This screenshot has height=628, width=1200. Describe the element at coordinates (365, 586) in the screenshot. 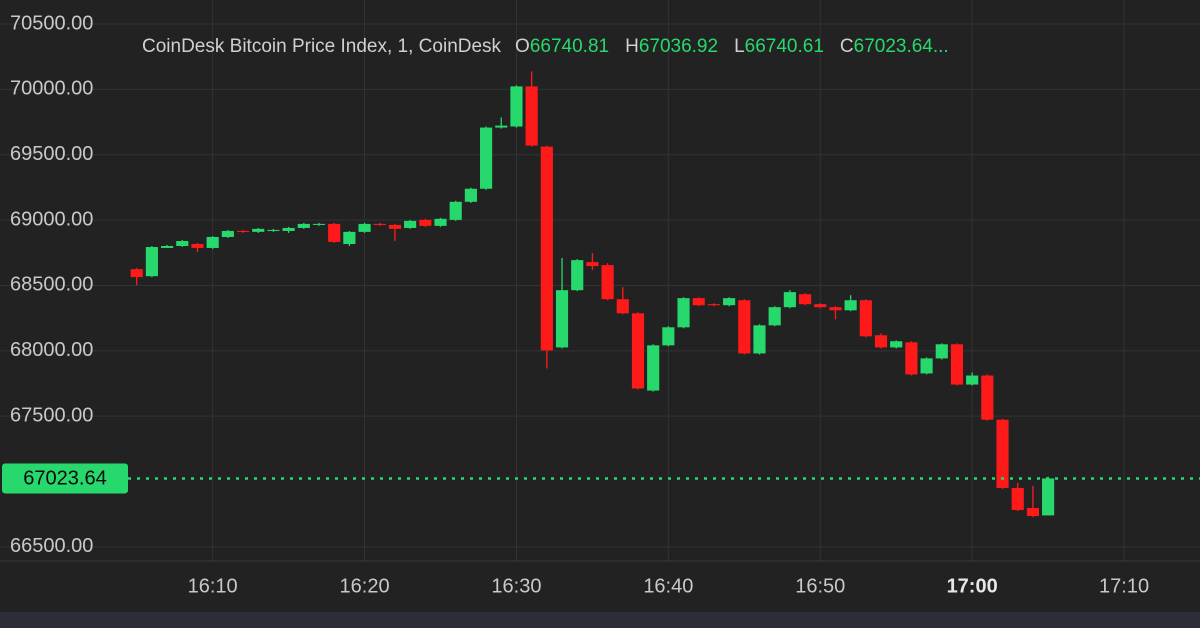

I see `x-tick-label: 16:20` at that location.